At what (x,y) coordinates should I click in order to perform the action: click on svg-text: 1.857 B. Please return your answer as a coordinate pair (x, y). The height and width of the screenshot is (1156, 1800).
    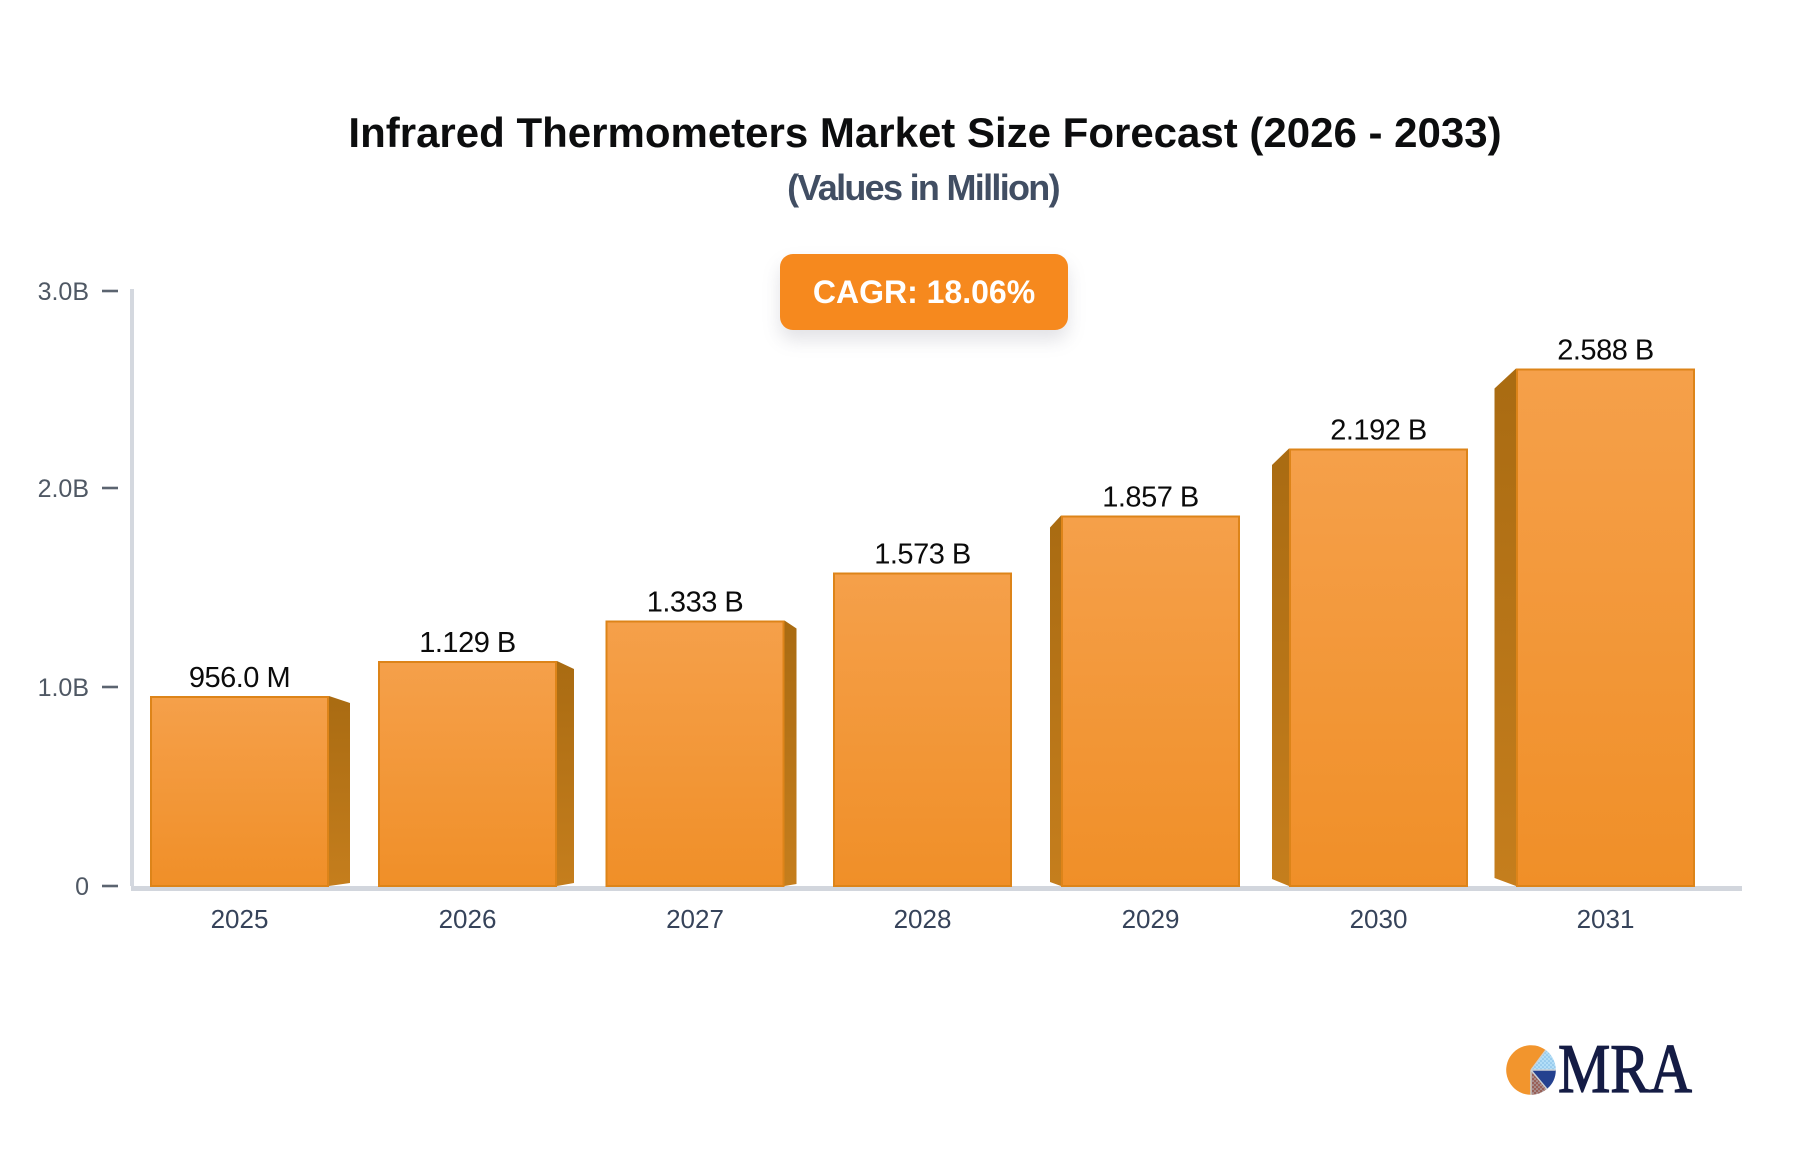
    Looking at the image, I should click on (1150, 498).